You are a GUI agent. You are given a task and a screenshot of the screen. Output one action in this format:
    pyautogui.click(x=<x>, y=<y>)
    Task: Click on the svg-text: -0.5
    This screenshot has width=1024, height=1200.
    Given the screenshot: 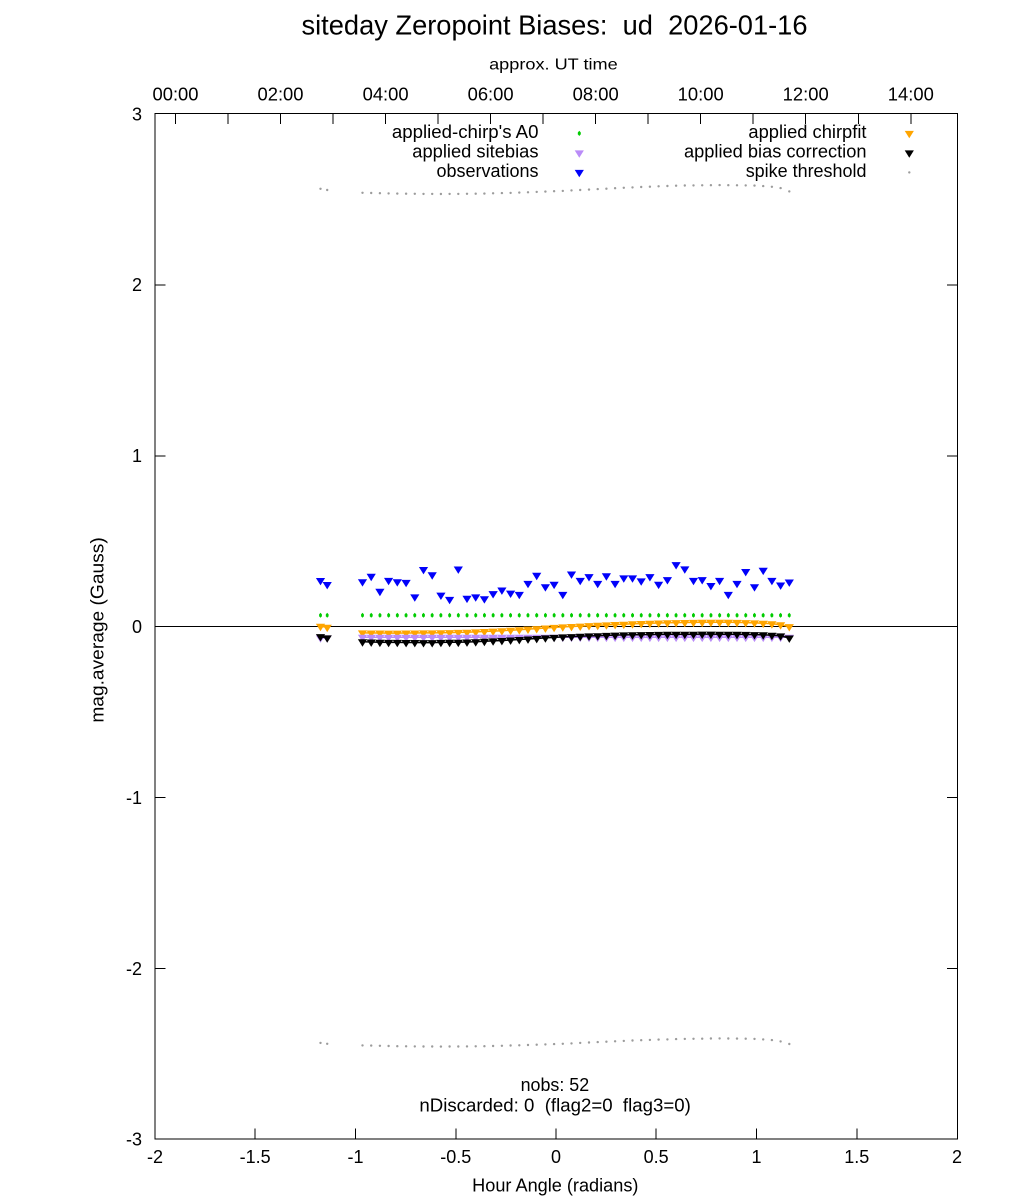 What is the action you would take?
    pyautogui.click(x=455, y=1157)
    